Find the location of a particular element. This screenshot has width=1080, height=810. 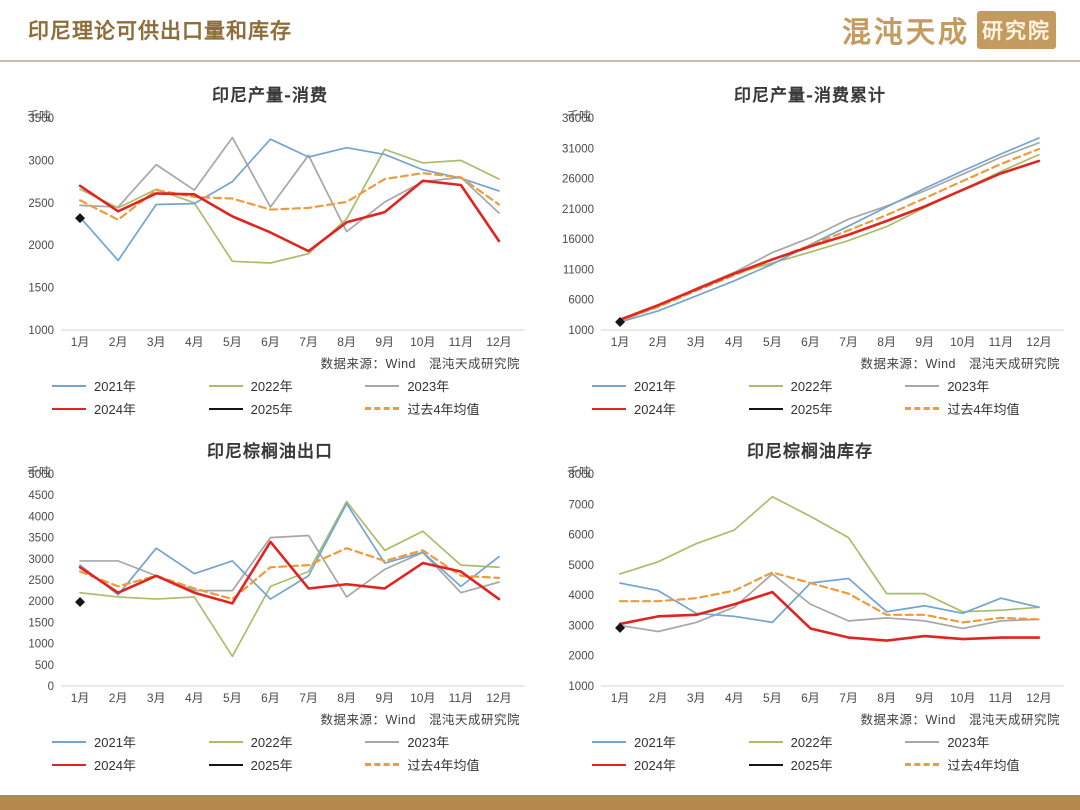

svg-text: 4000 is located at coordinates (41, 517).